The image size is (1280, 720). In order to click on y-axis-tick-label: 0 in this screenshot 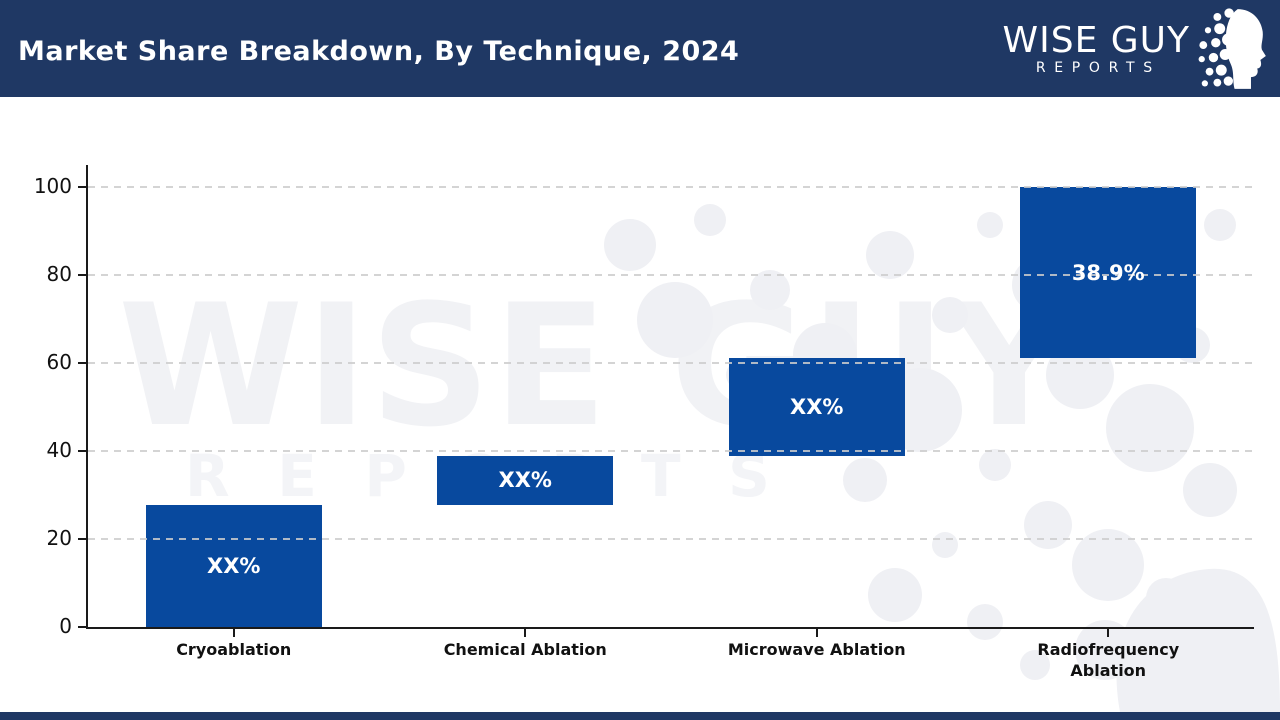, I will do `click(65, 626)`.